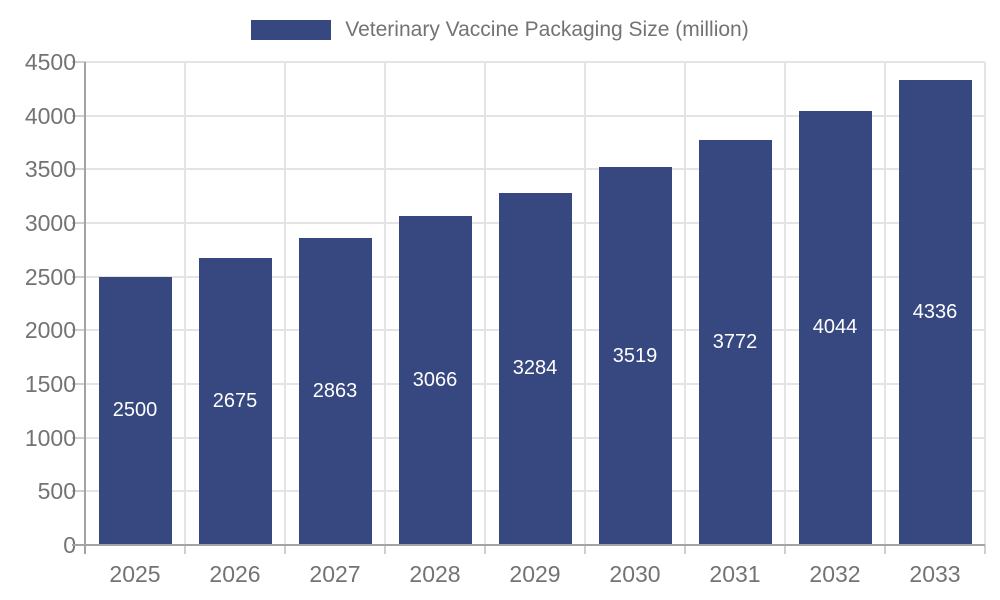  I want to click on x-axis-tick-label: 2028, so click(435, 574).